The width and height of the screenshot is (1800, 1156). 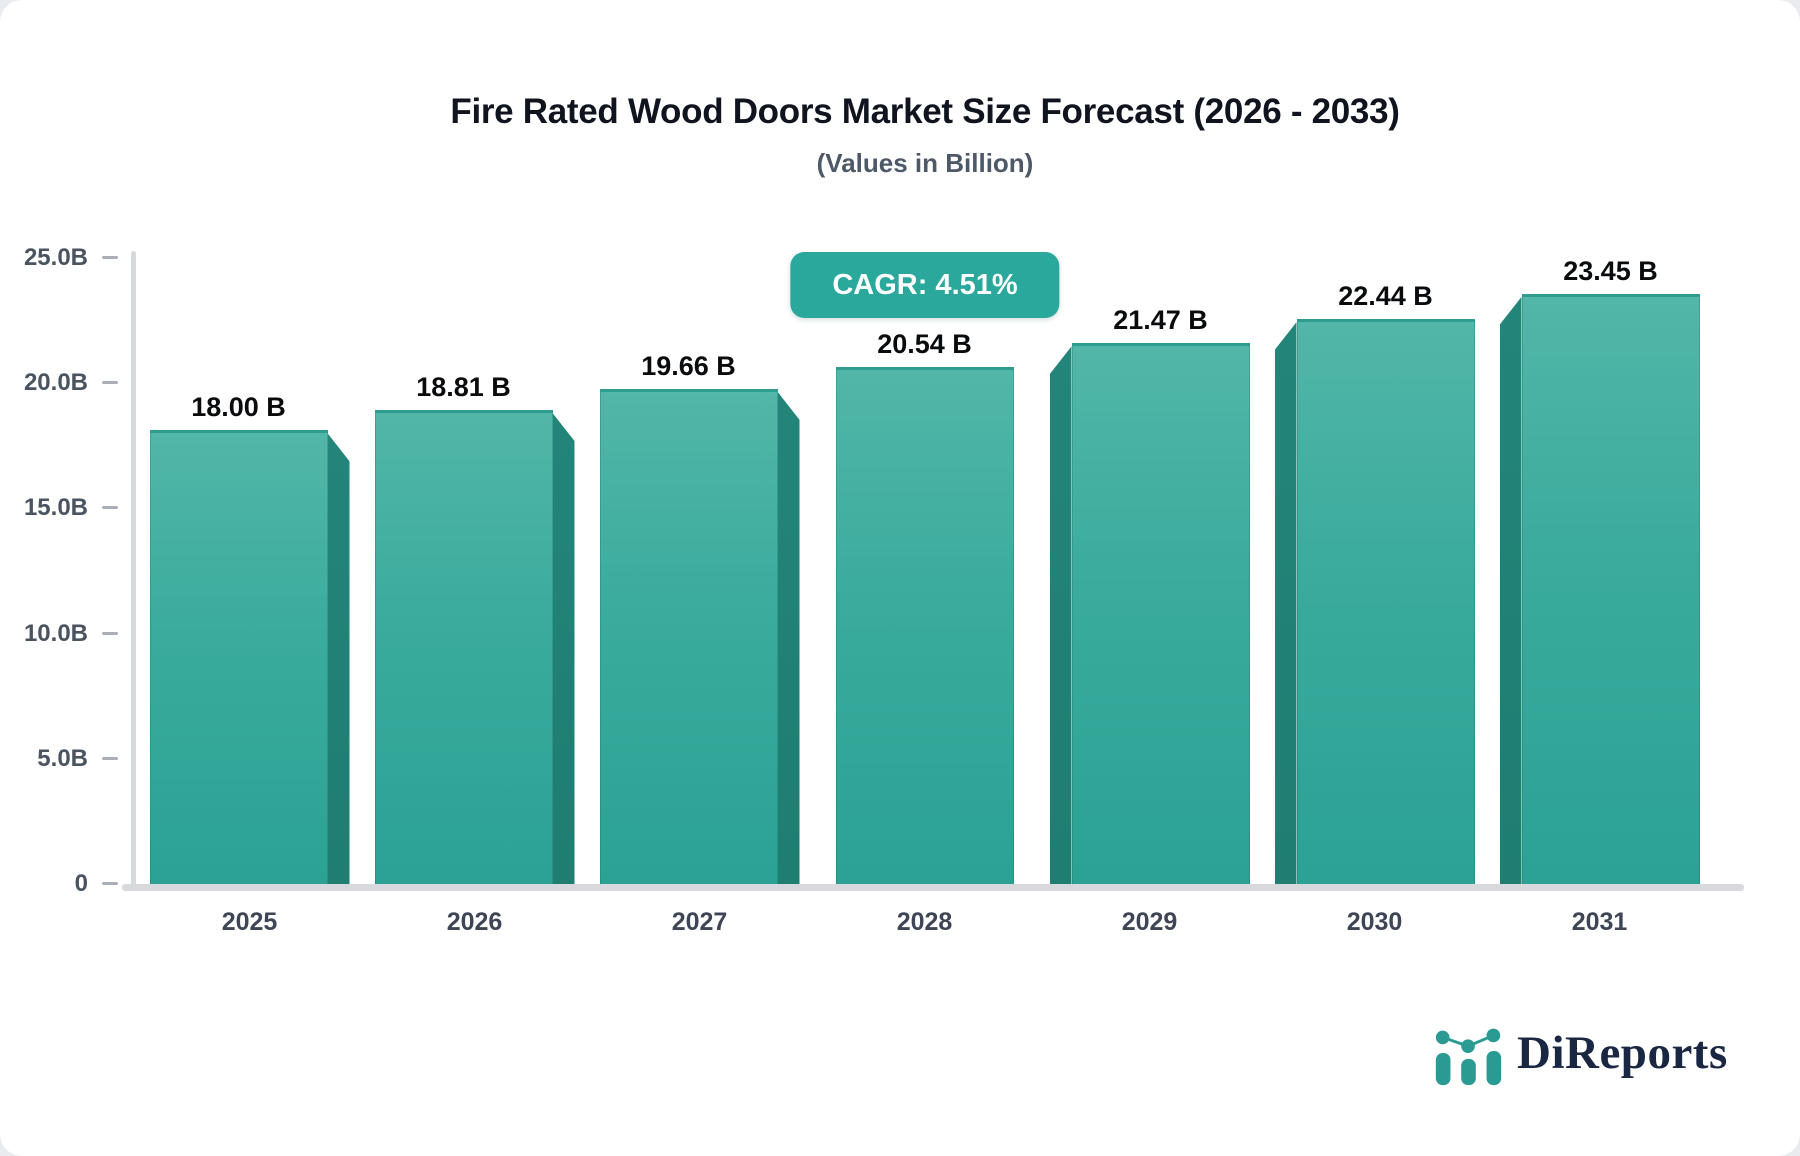 I want to click on bar-2031: 23.45 B, so click(x=1599, y=570).